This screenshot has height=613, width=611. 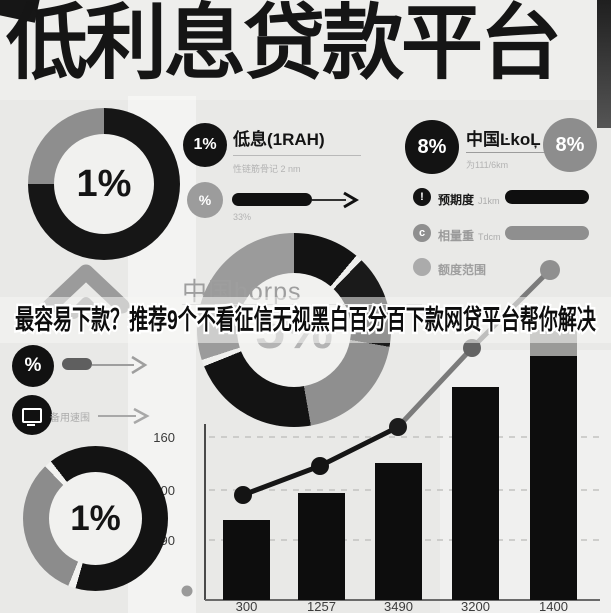 I want to click on list-item-2-sub: Tdcm, so click(x=489, y=237).